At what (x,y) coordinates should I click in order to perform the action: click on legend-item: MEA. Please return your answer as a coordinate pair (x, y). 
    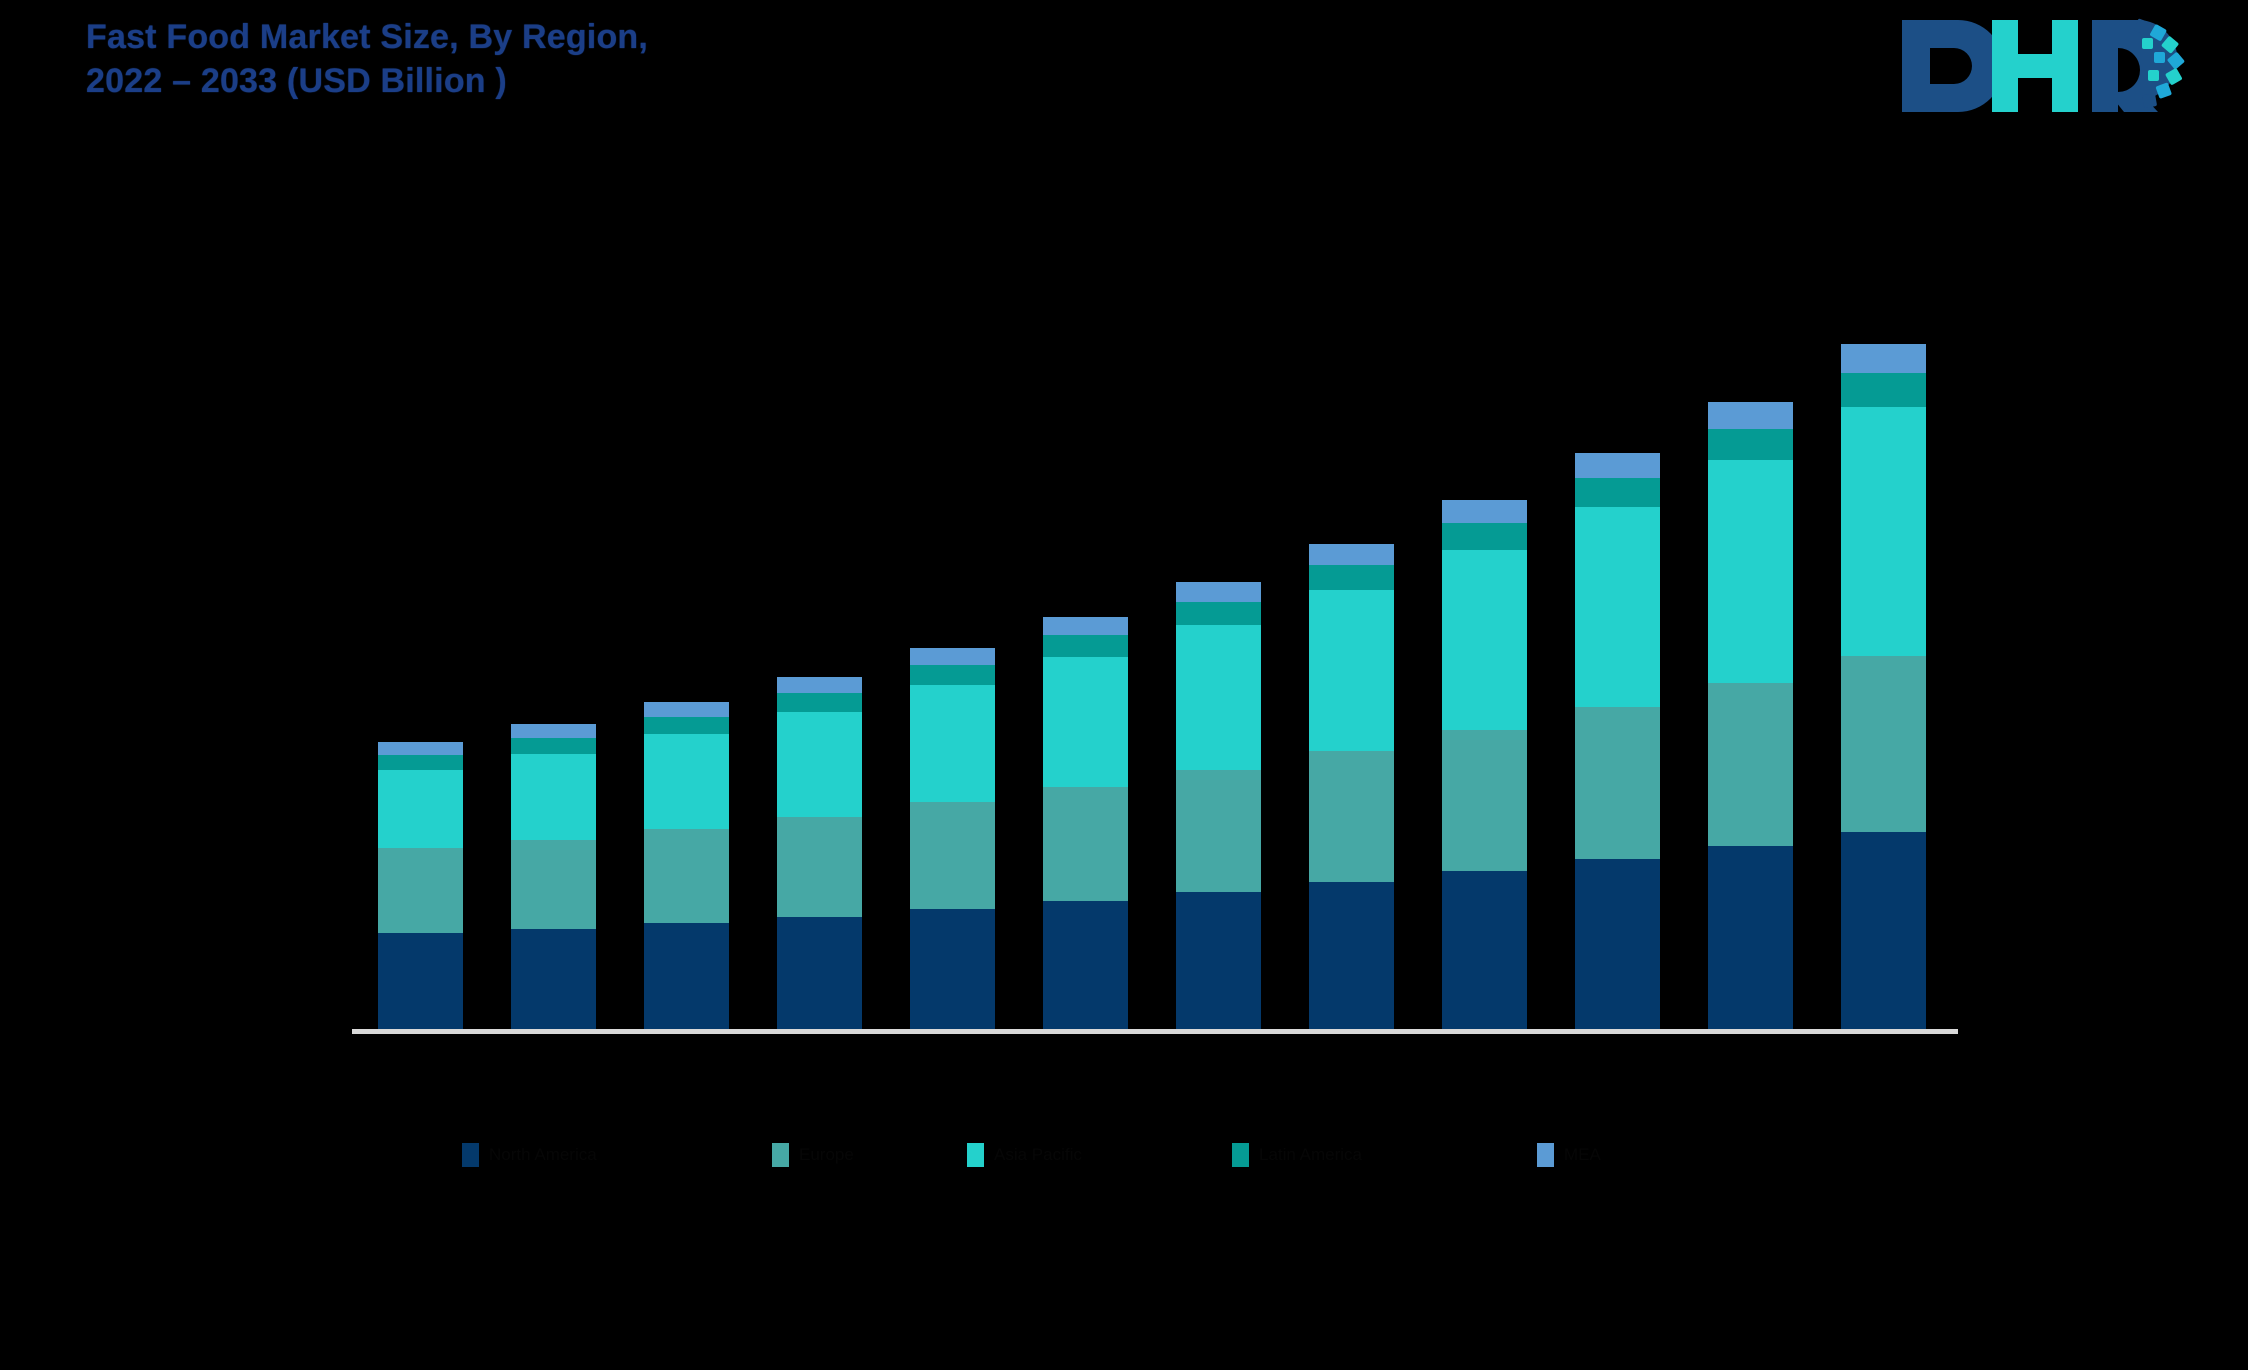
    Looking at the image, I should click on (1569, 1155).